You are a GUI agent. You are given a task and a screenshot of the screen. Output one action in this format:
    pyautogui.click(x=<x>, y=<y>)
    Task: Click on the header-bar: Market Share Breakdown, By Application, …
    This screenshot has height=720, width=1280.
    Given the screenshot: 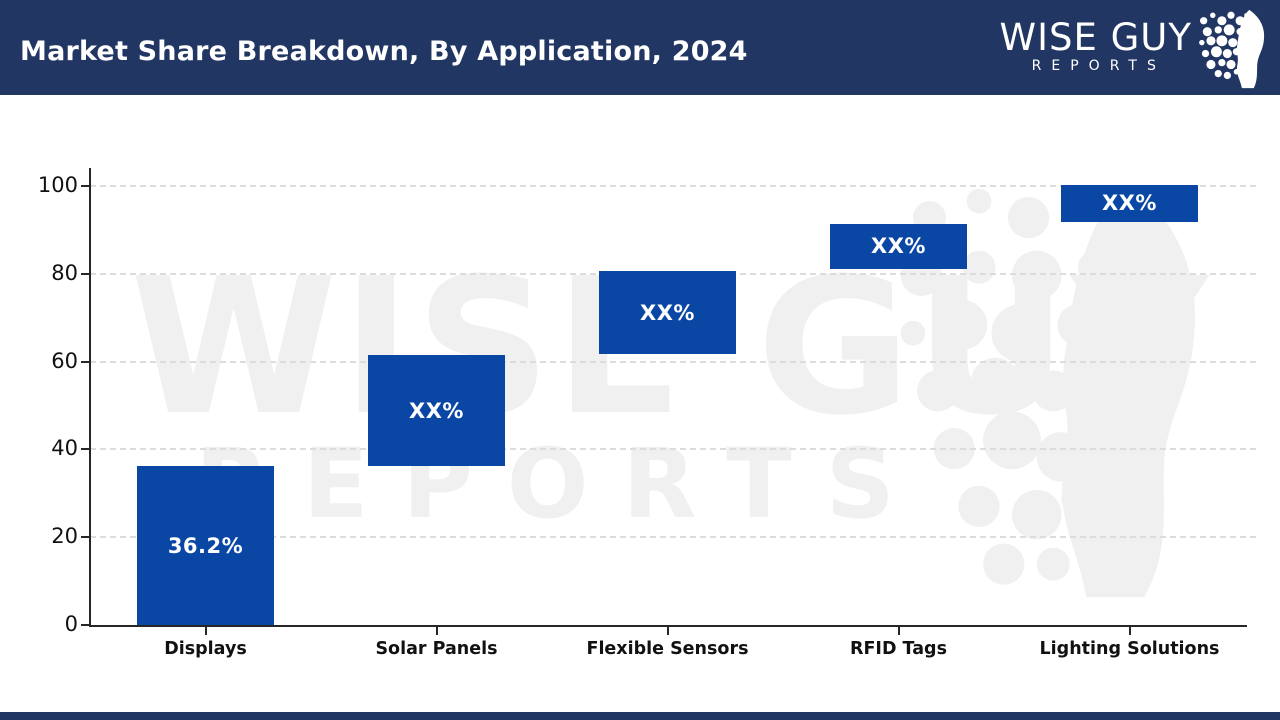 What is the action you would take?
    pyautogui.click(x=640, y=47)
    